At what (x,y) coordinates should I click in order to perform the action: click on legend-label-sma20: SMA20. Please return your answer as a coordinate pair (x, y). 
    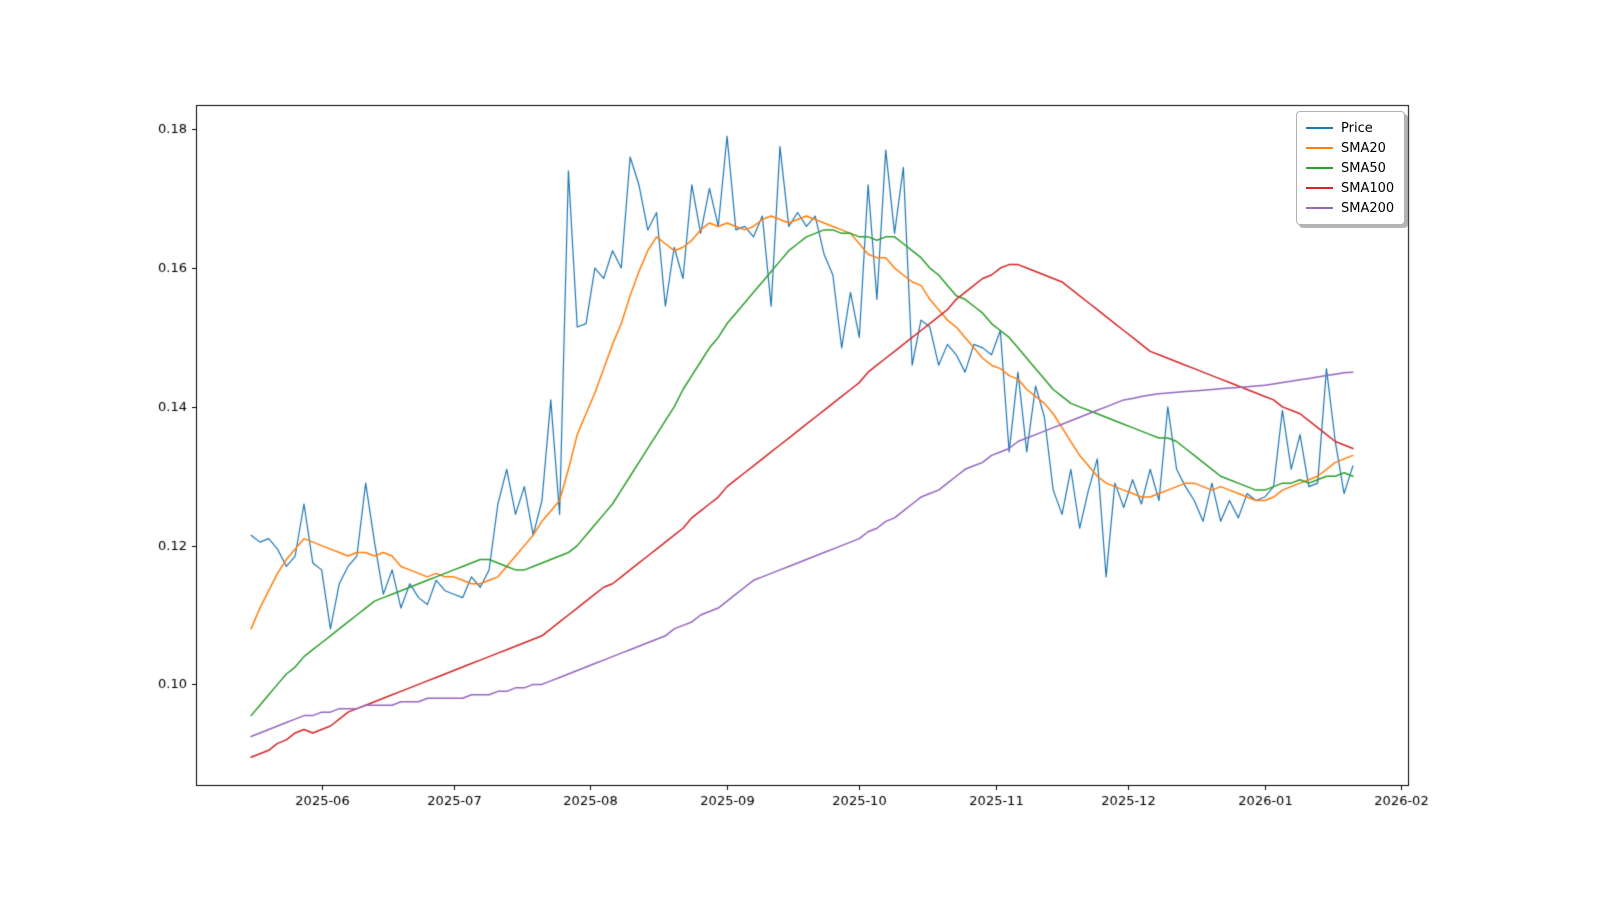
    Looking at the image, I should click on (1363, 148).